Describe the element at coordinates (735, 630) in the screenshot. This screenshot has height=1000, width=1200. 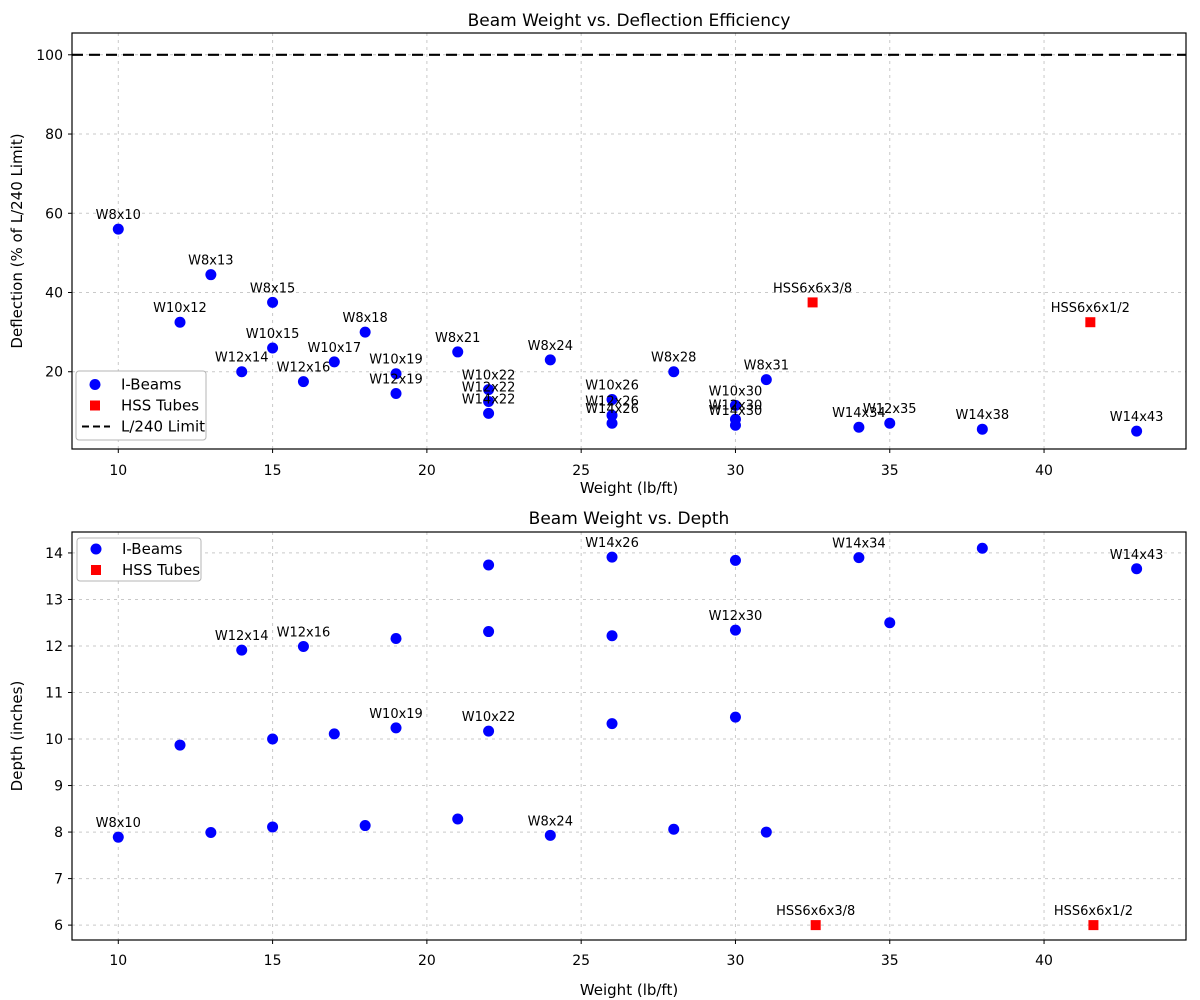
I see `point-W12x30` at that location.